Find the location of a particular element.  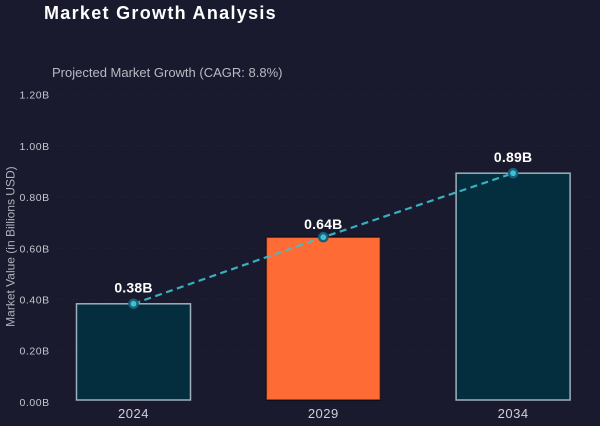

svg-text: 0.38B is located at coordinates (133, 288).